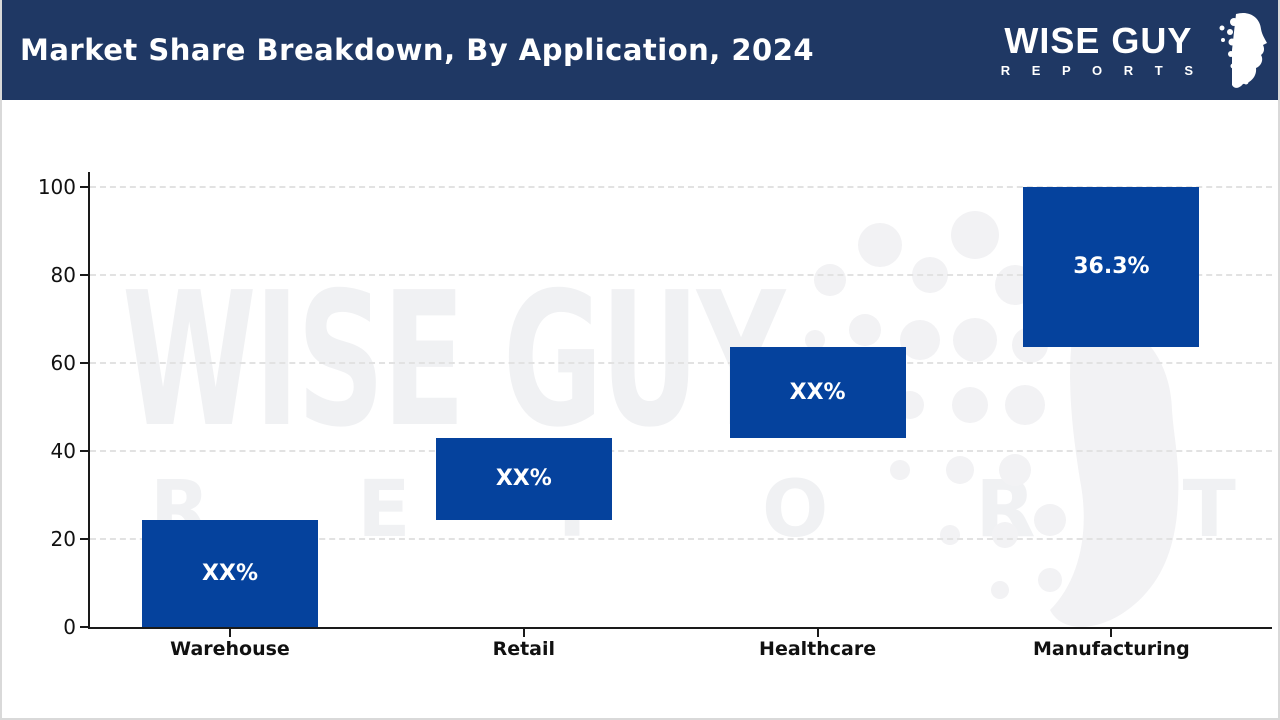 The width and height of the screenshot is (1280, 720). I want to click on x-axis-line, so click(680, 628).